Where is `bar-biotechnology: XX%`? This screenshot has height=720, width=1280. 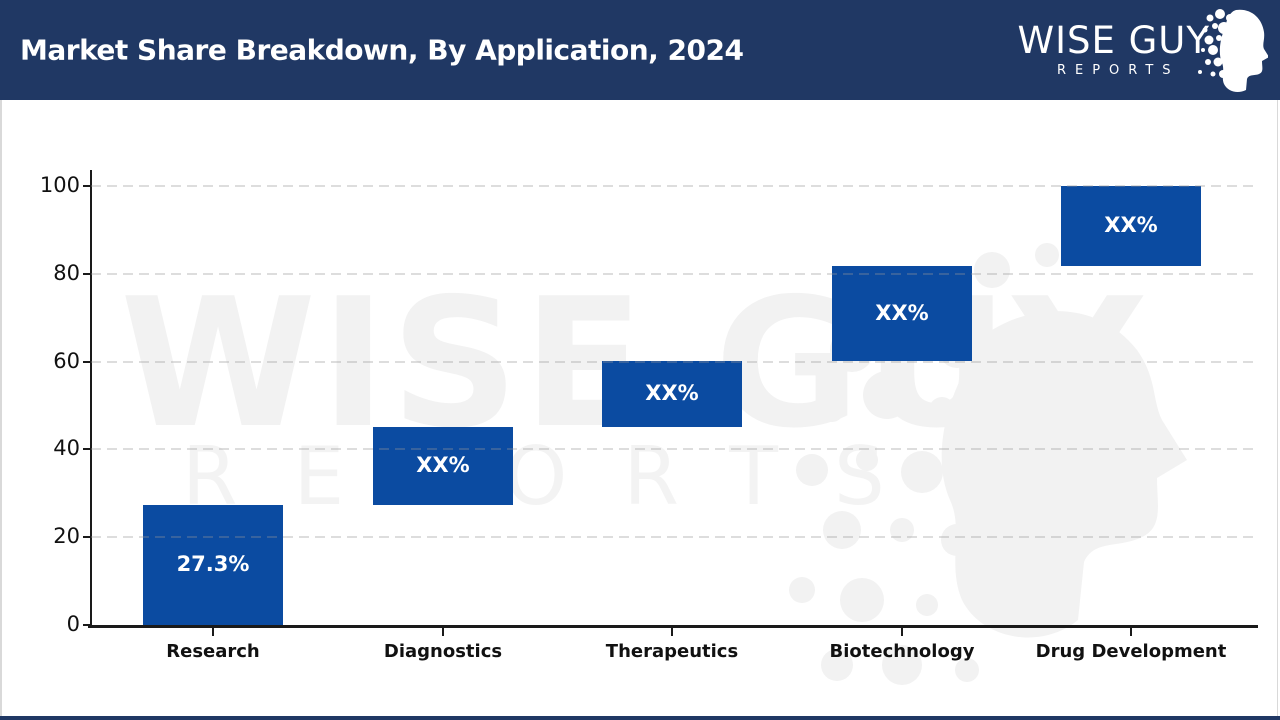 bar-biotechnology: XX% is located at coordinates (902, 313).